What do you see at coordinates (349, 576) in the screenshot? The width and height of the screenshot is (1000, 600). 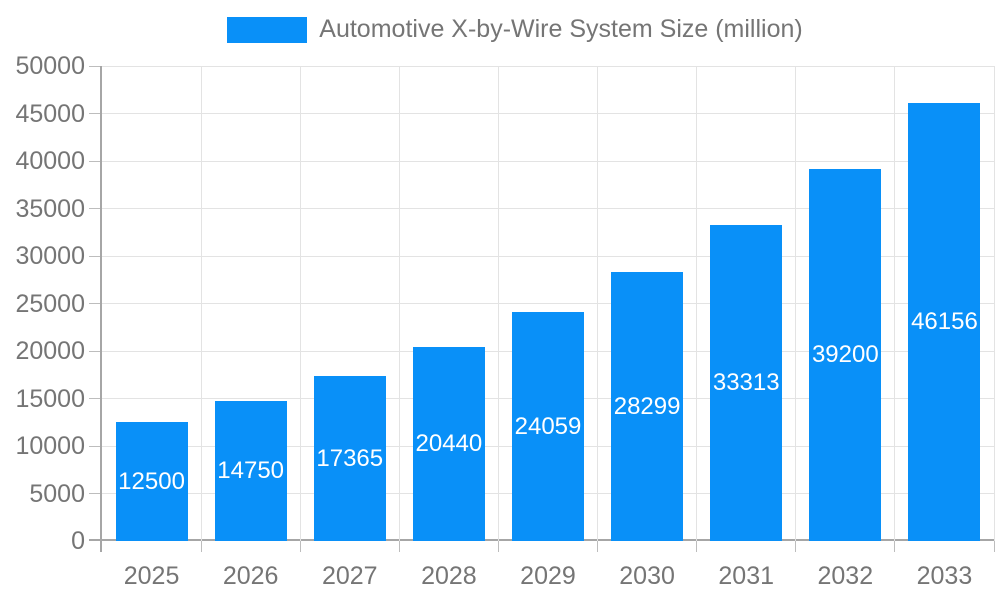 I see `x-tick-label: 2027` at bounding box center [349, 576].